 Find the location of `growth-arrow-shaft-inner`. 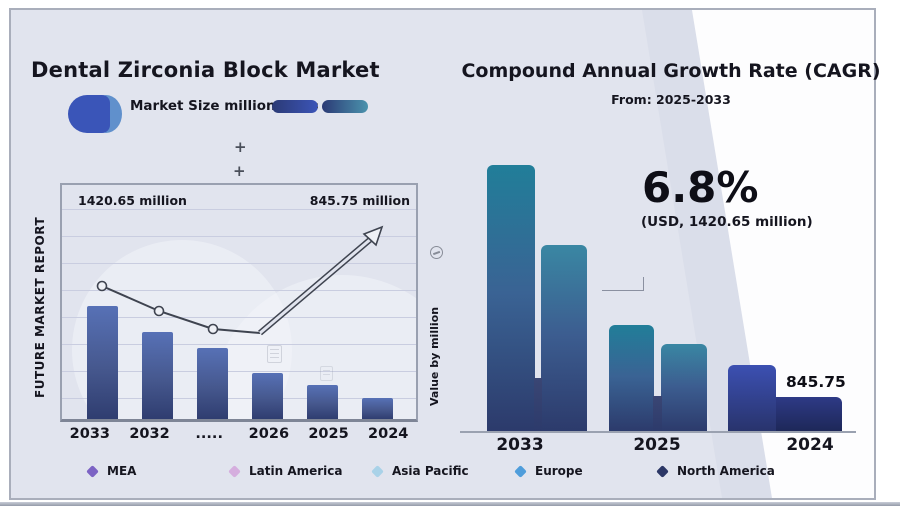

growth-arrow-shaft-inner is located at coordinates (316, 285).